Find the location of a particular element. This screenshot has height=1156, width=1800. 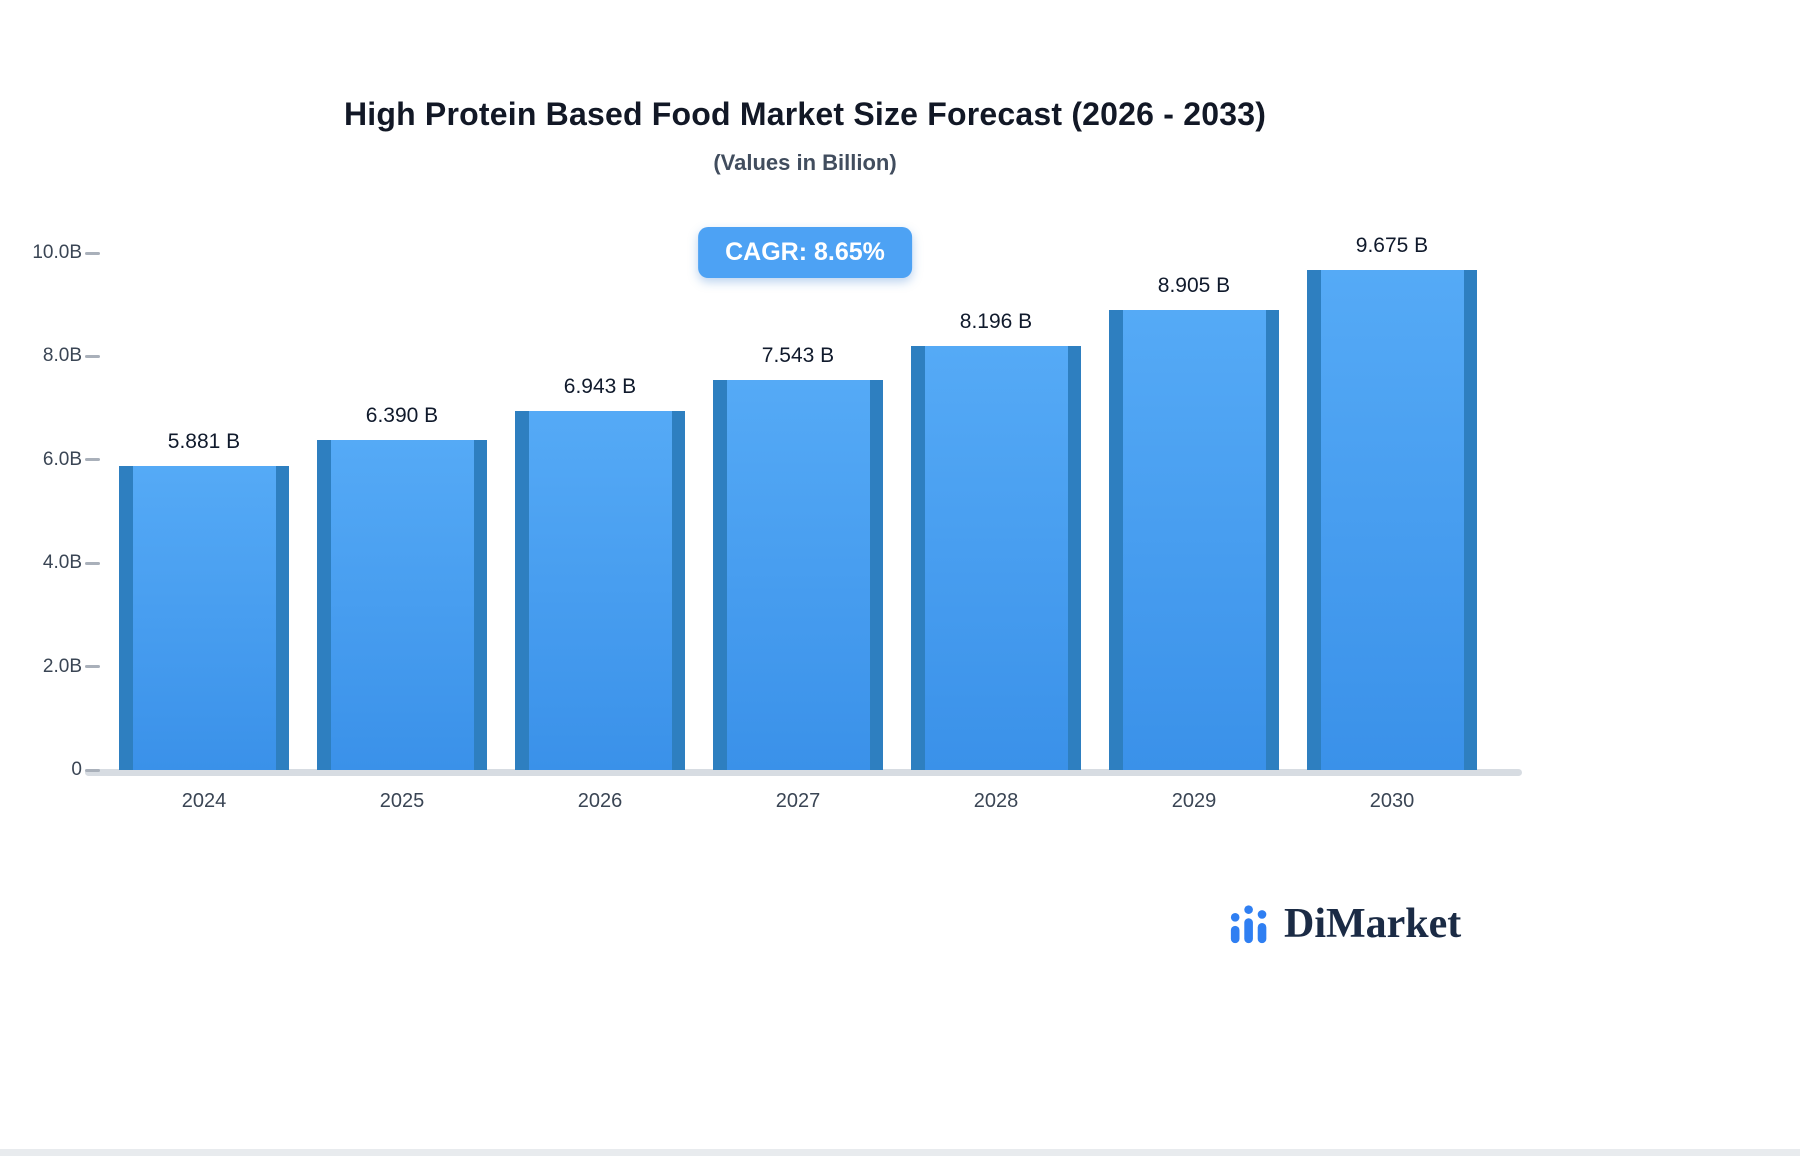

cagr-badge: CAGR: 8.65% is located at coordinates (805, 252).